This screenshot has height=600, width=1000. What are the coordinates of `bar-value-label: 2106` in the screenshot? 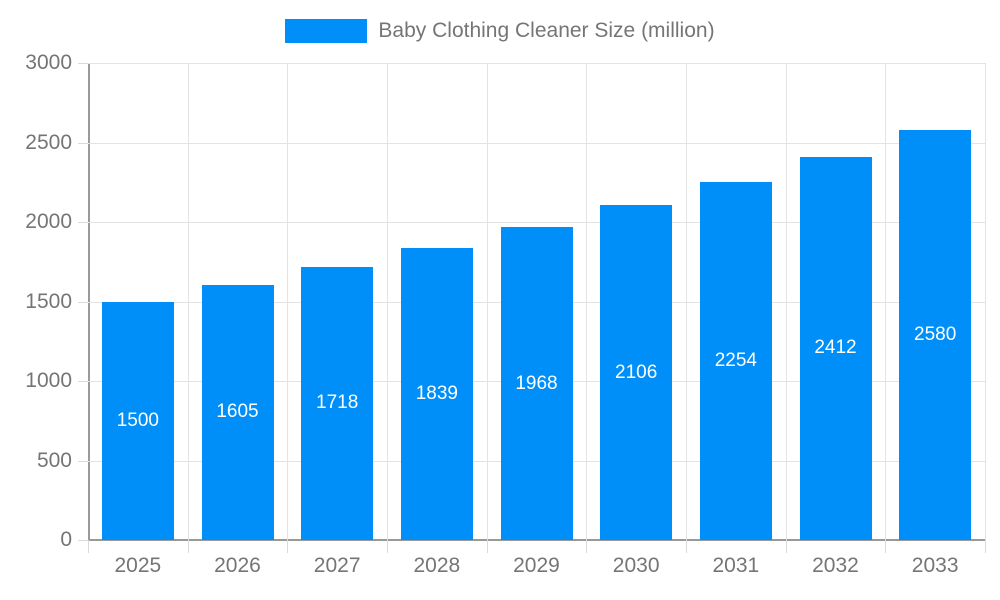 It's located at (636, 372).